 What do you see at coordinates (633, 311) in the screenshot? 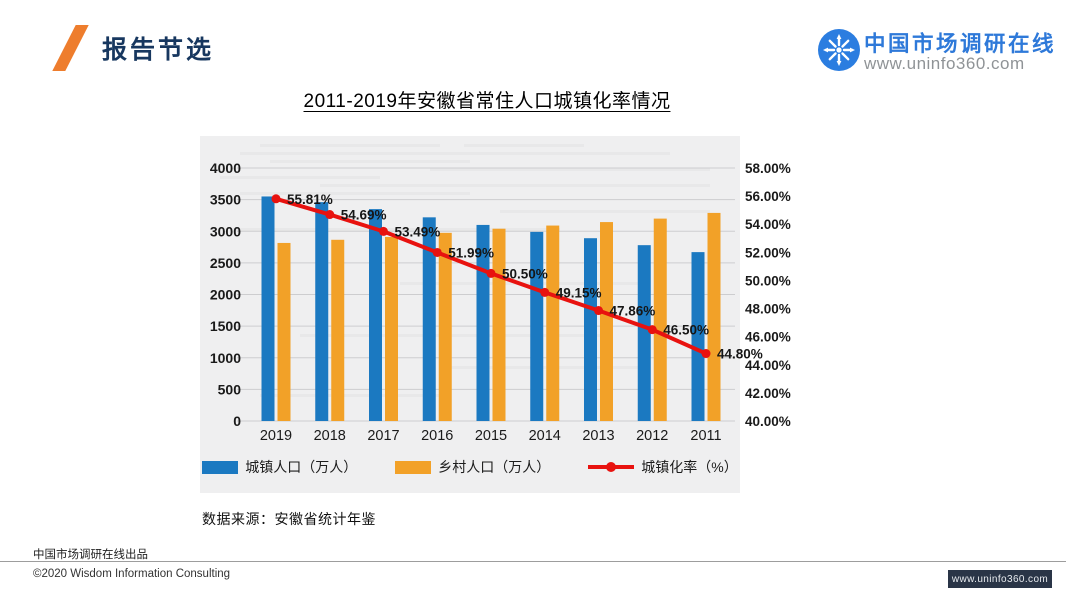
I see `rate-label: 47.86%` at bounding box center [633, 311].